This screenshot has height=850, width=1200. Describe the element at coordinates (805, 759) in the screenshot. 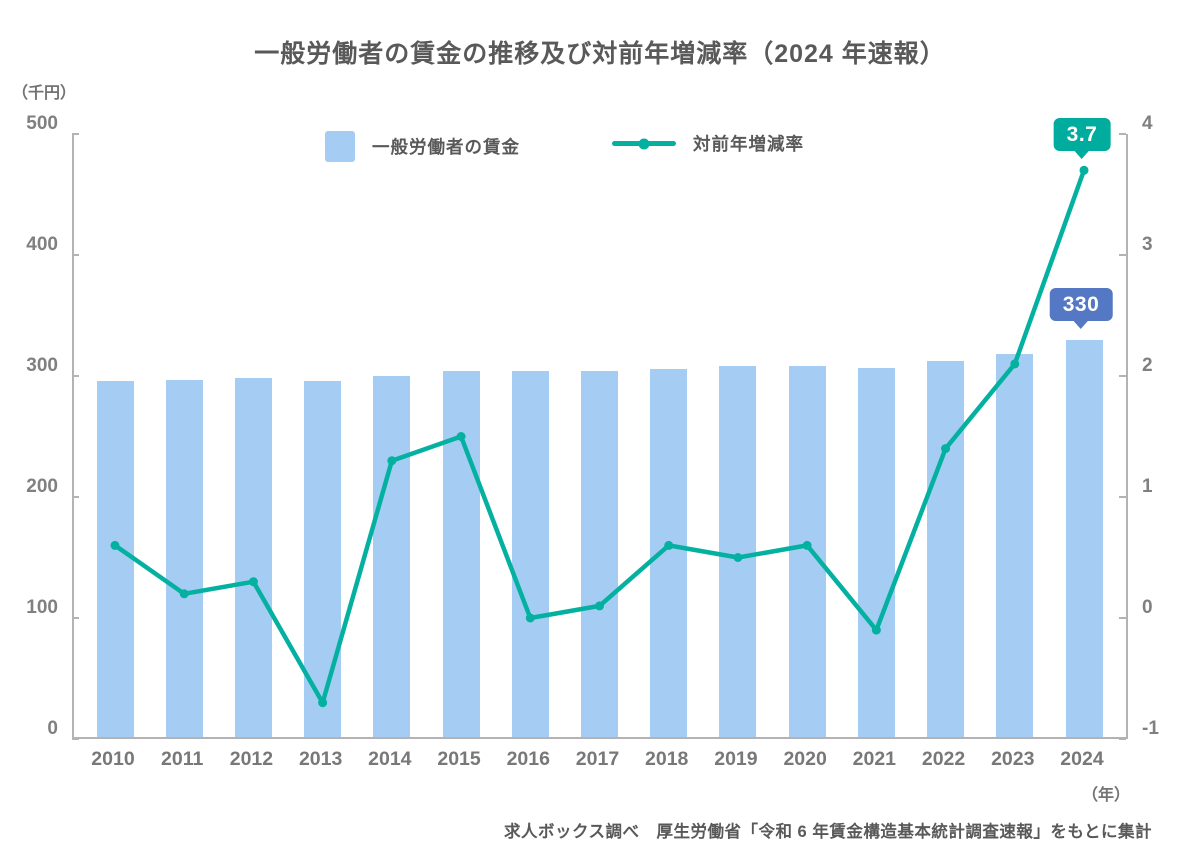

I see `x-label-2020: 2020` at that location.